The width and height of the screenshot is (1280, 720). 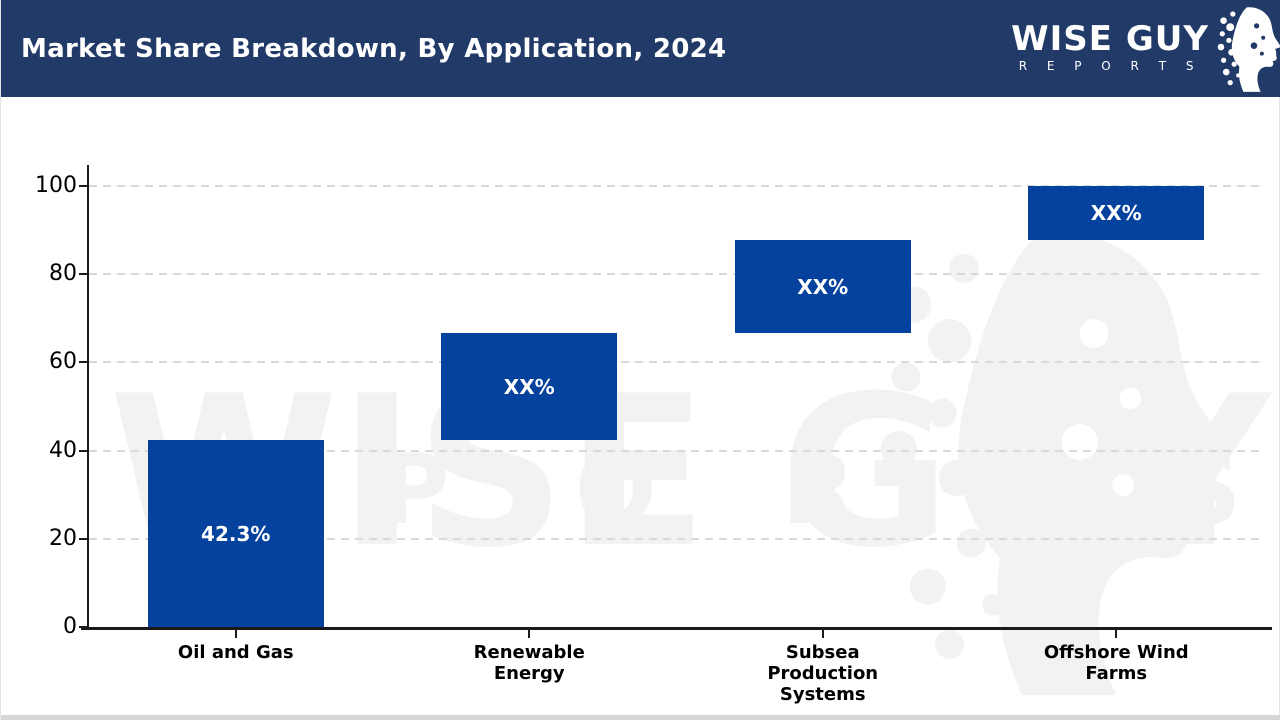 I want to click on y-tick-label: 0, so click(x=70, y=626).